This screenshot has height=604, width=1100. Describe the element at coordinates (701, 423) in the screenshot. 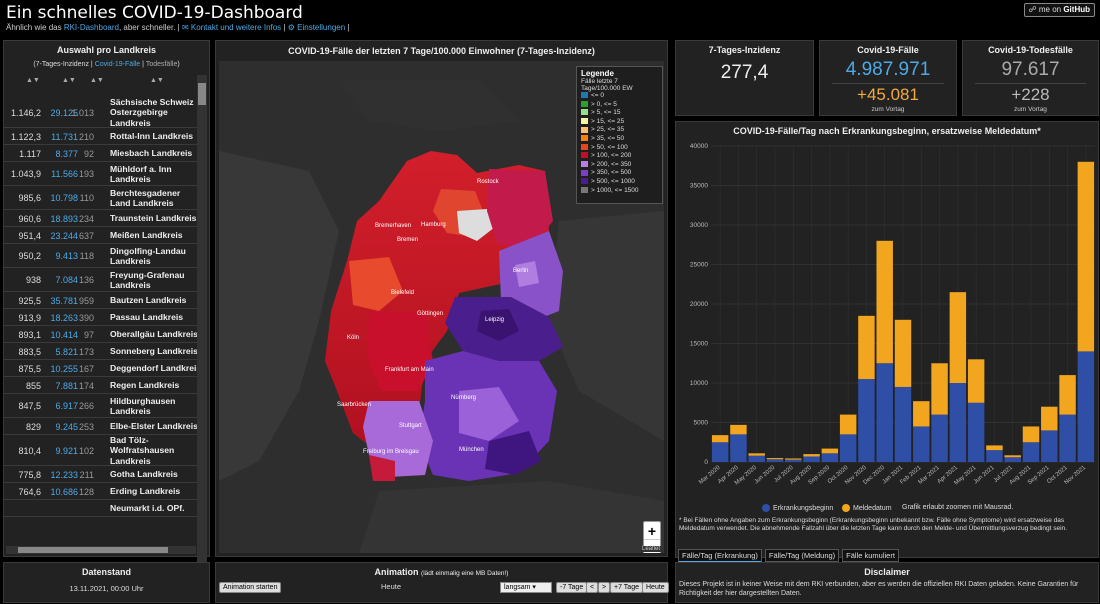

I see `y-tick-label: 5000` at that location.